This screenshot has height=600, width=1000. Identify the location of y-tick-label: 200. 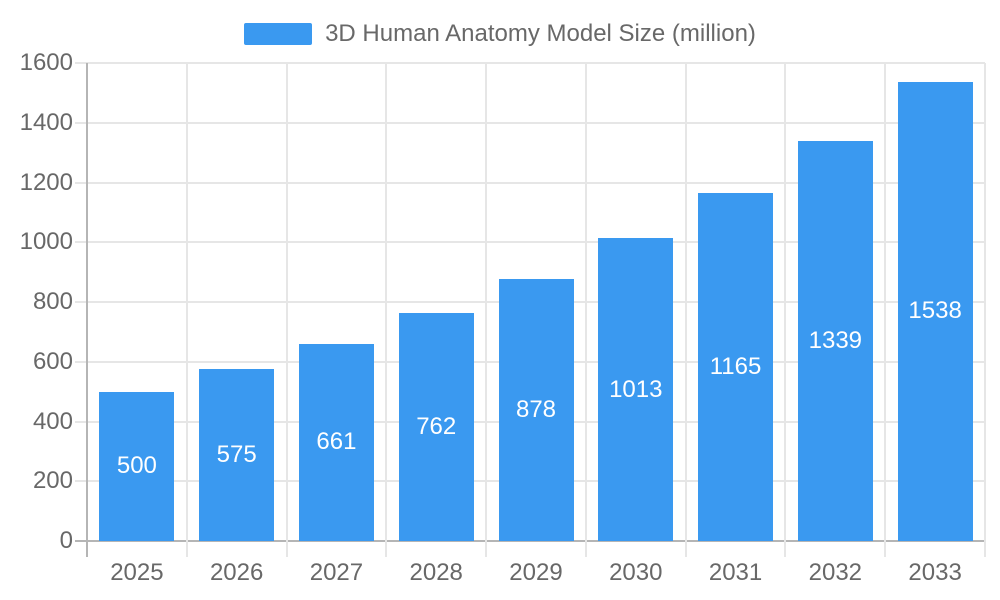
(52, 481).